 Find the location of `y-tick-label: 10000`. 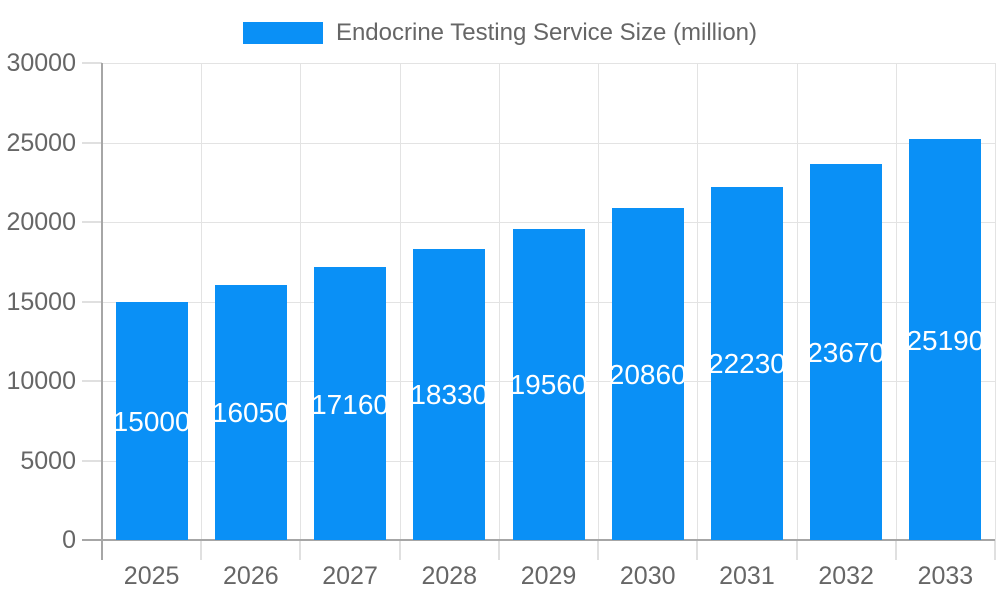

y-tick-label: 10000 is located at coordinates (41, 381).